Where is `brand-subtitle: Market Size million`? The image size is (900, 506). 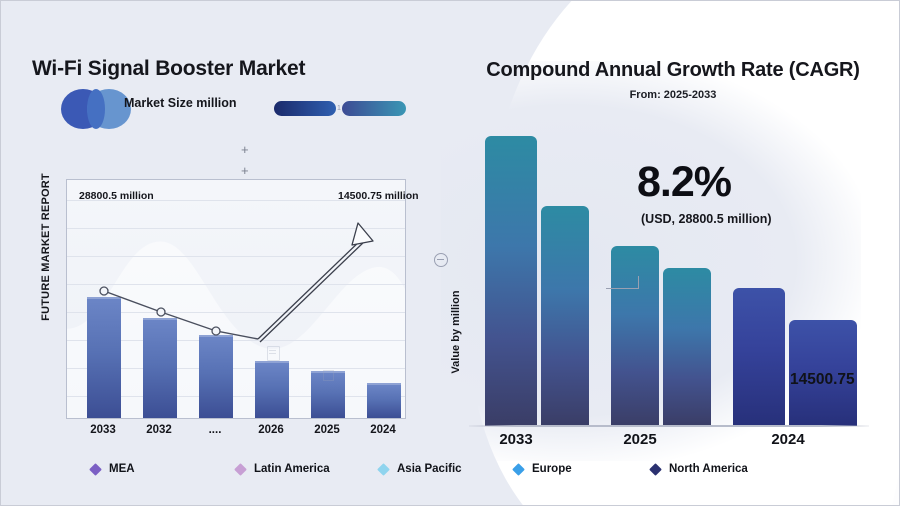 brand-subtitle: Market Size million is located at coordinates (180, 103).